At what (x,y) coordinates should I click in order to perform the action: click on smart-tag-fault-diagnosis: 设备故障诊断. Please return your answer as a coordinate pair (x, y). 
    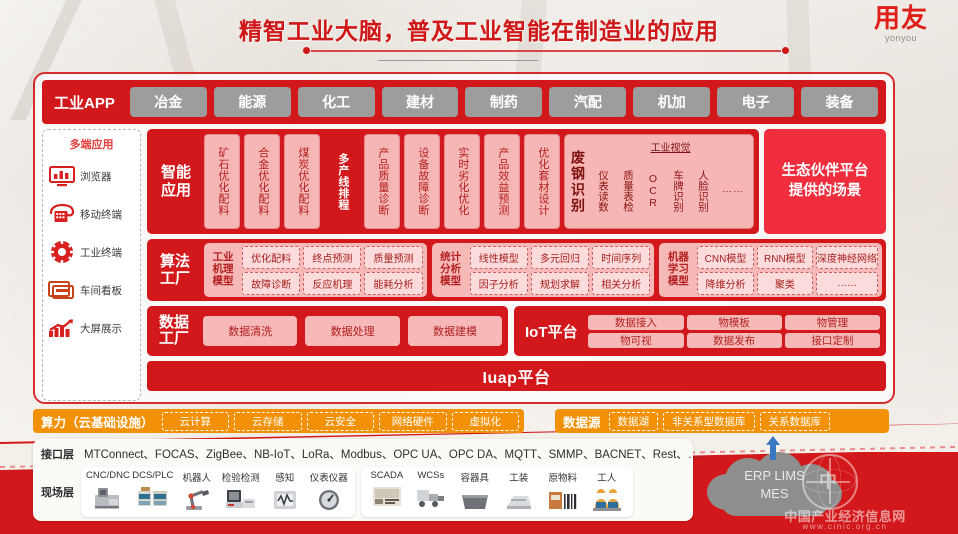
    Looking at the image, I should click on (422, 181).